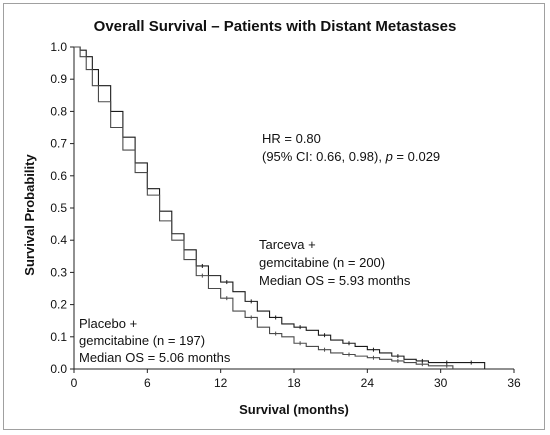 The height and width of the screenshot is (435, 550). What do you see at coordinates (441, 383) in the screenshot?
I see `x-tick-label: 30` at bounding box center [441, 383].